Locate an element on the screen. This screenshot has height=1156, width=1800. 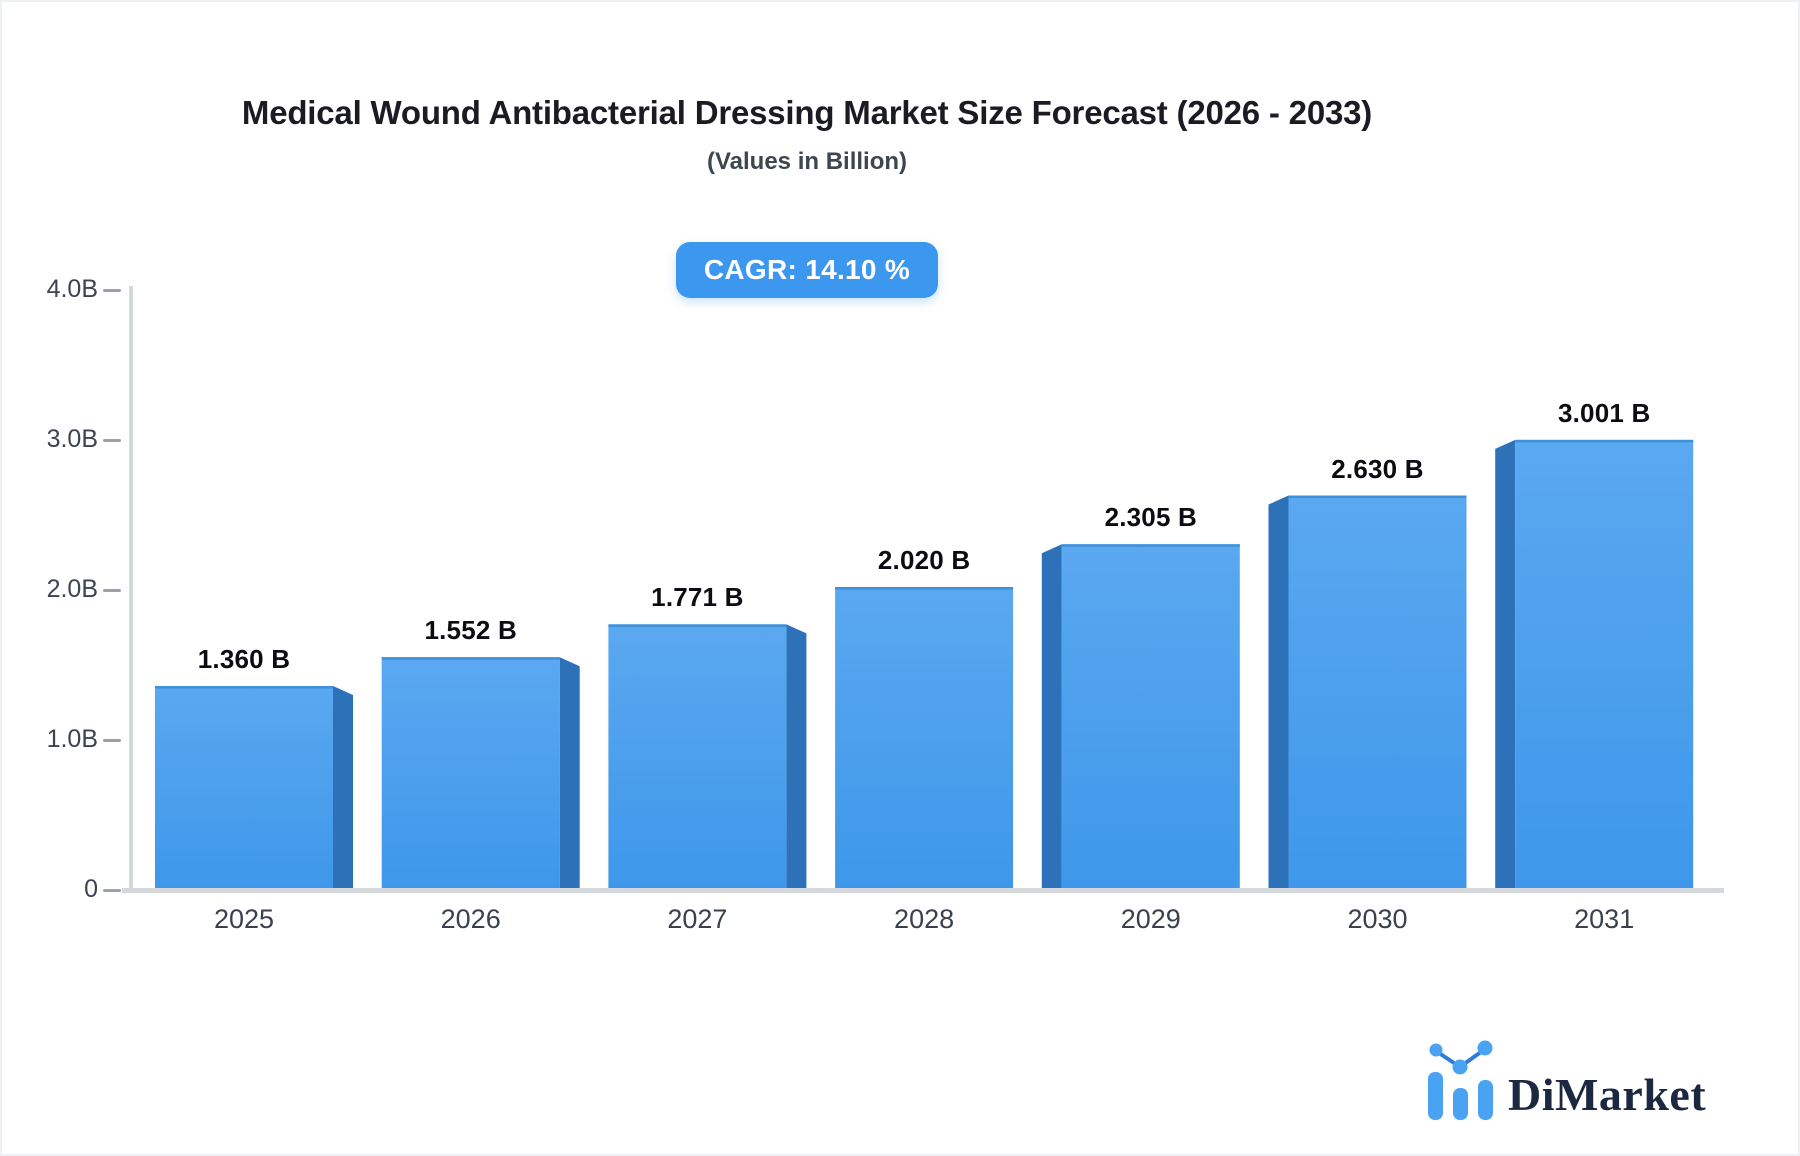
bar-value-label: 2.020 B is located at coordinates (924, 560).